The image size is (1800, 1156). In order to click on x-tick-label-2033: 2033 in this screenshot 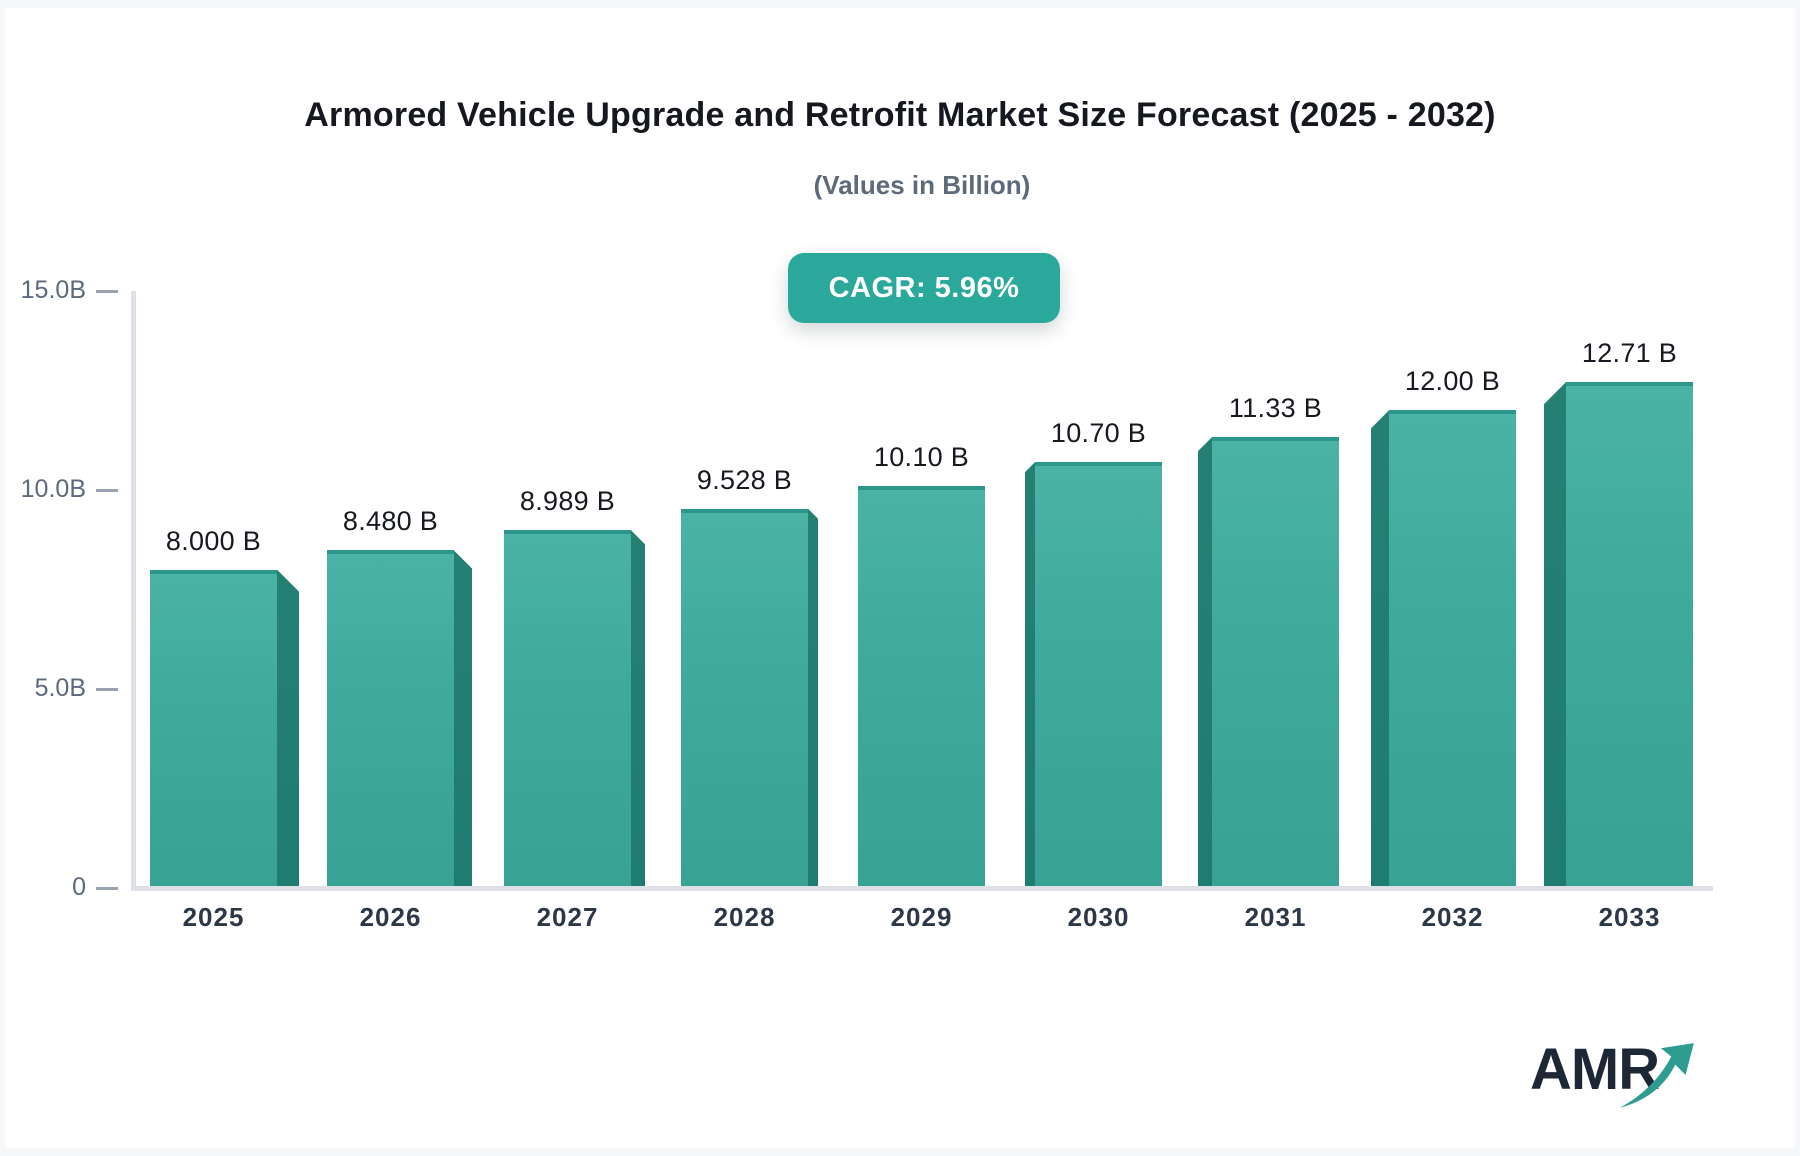, I will do `click(1629, 917)`.